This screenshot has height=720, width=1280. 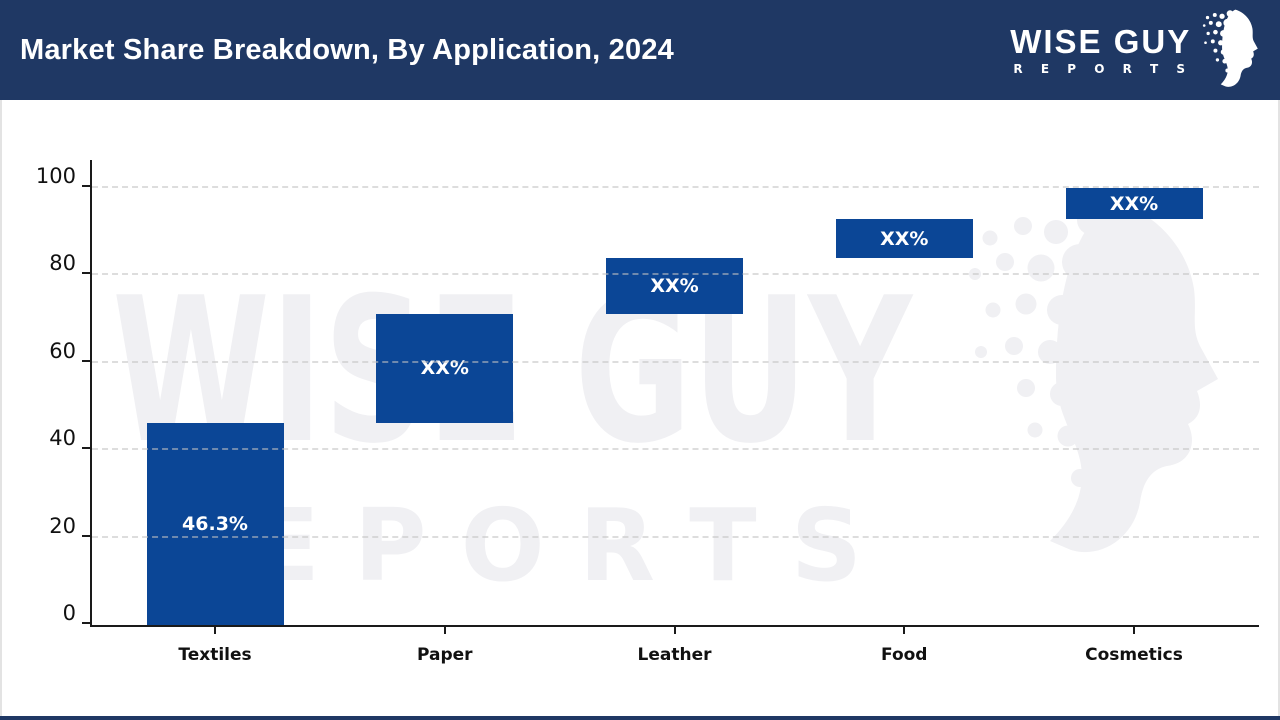 I want to click on bar-food: XX%, so click(x=904, y=239).